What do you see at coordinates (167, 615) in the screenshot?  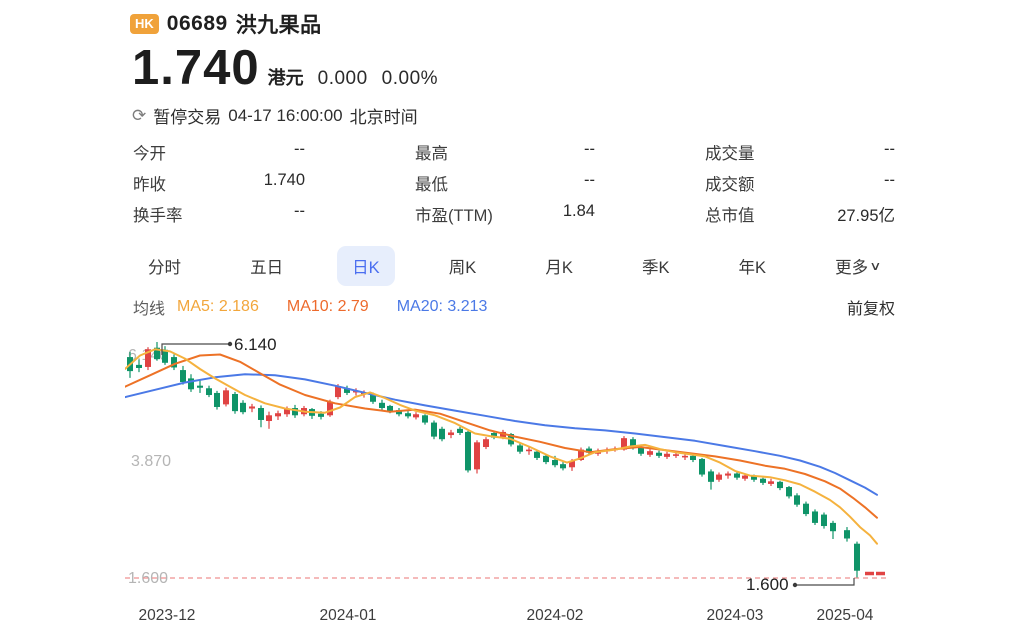 I see `x-axis-label: 2023-12` at bounding box center [167, 615].